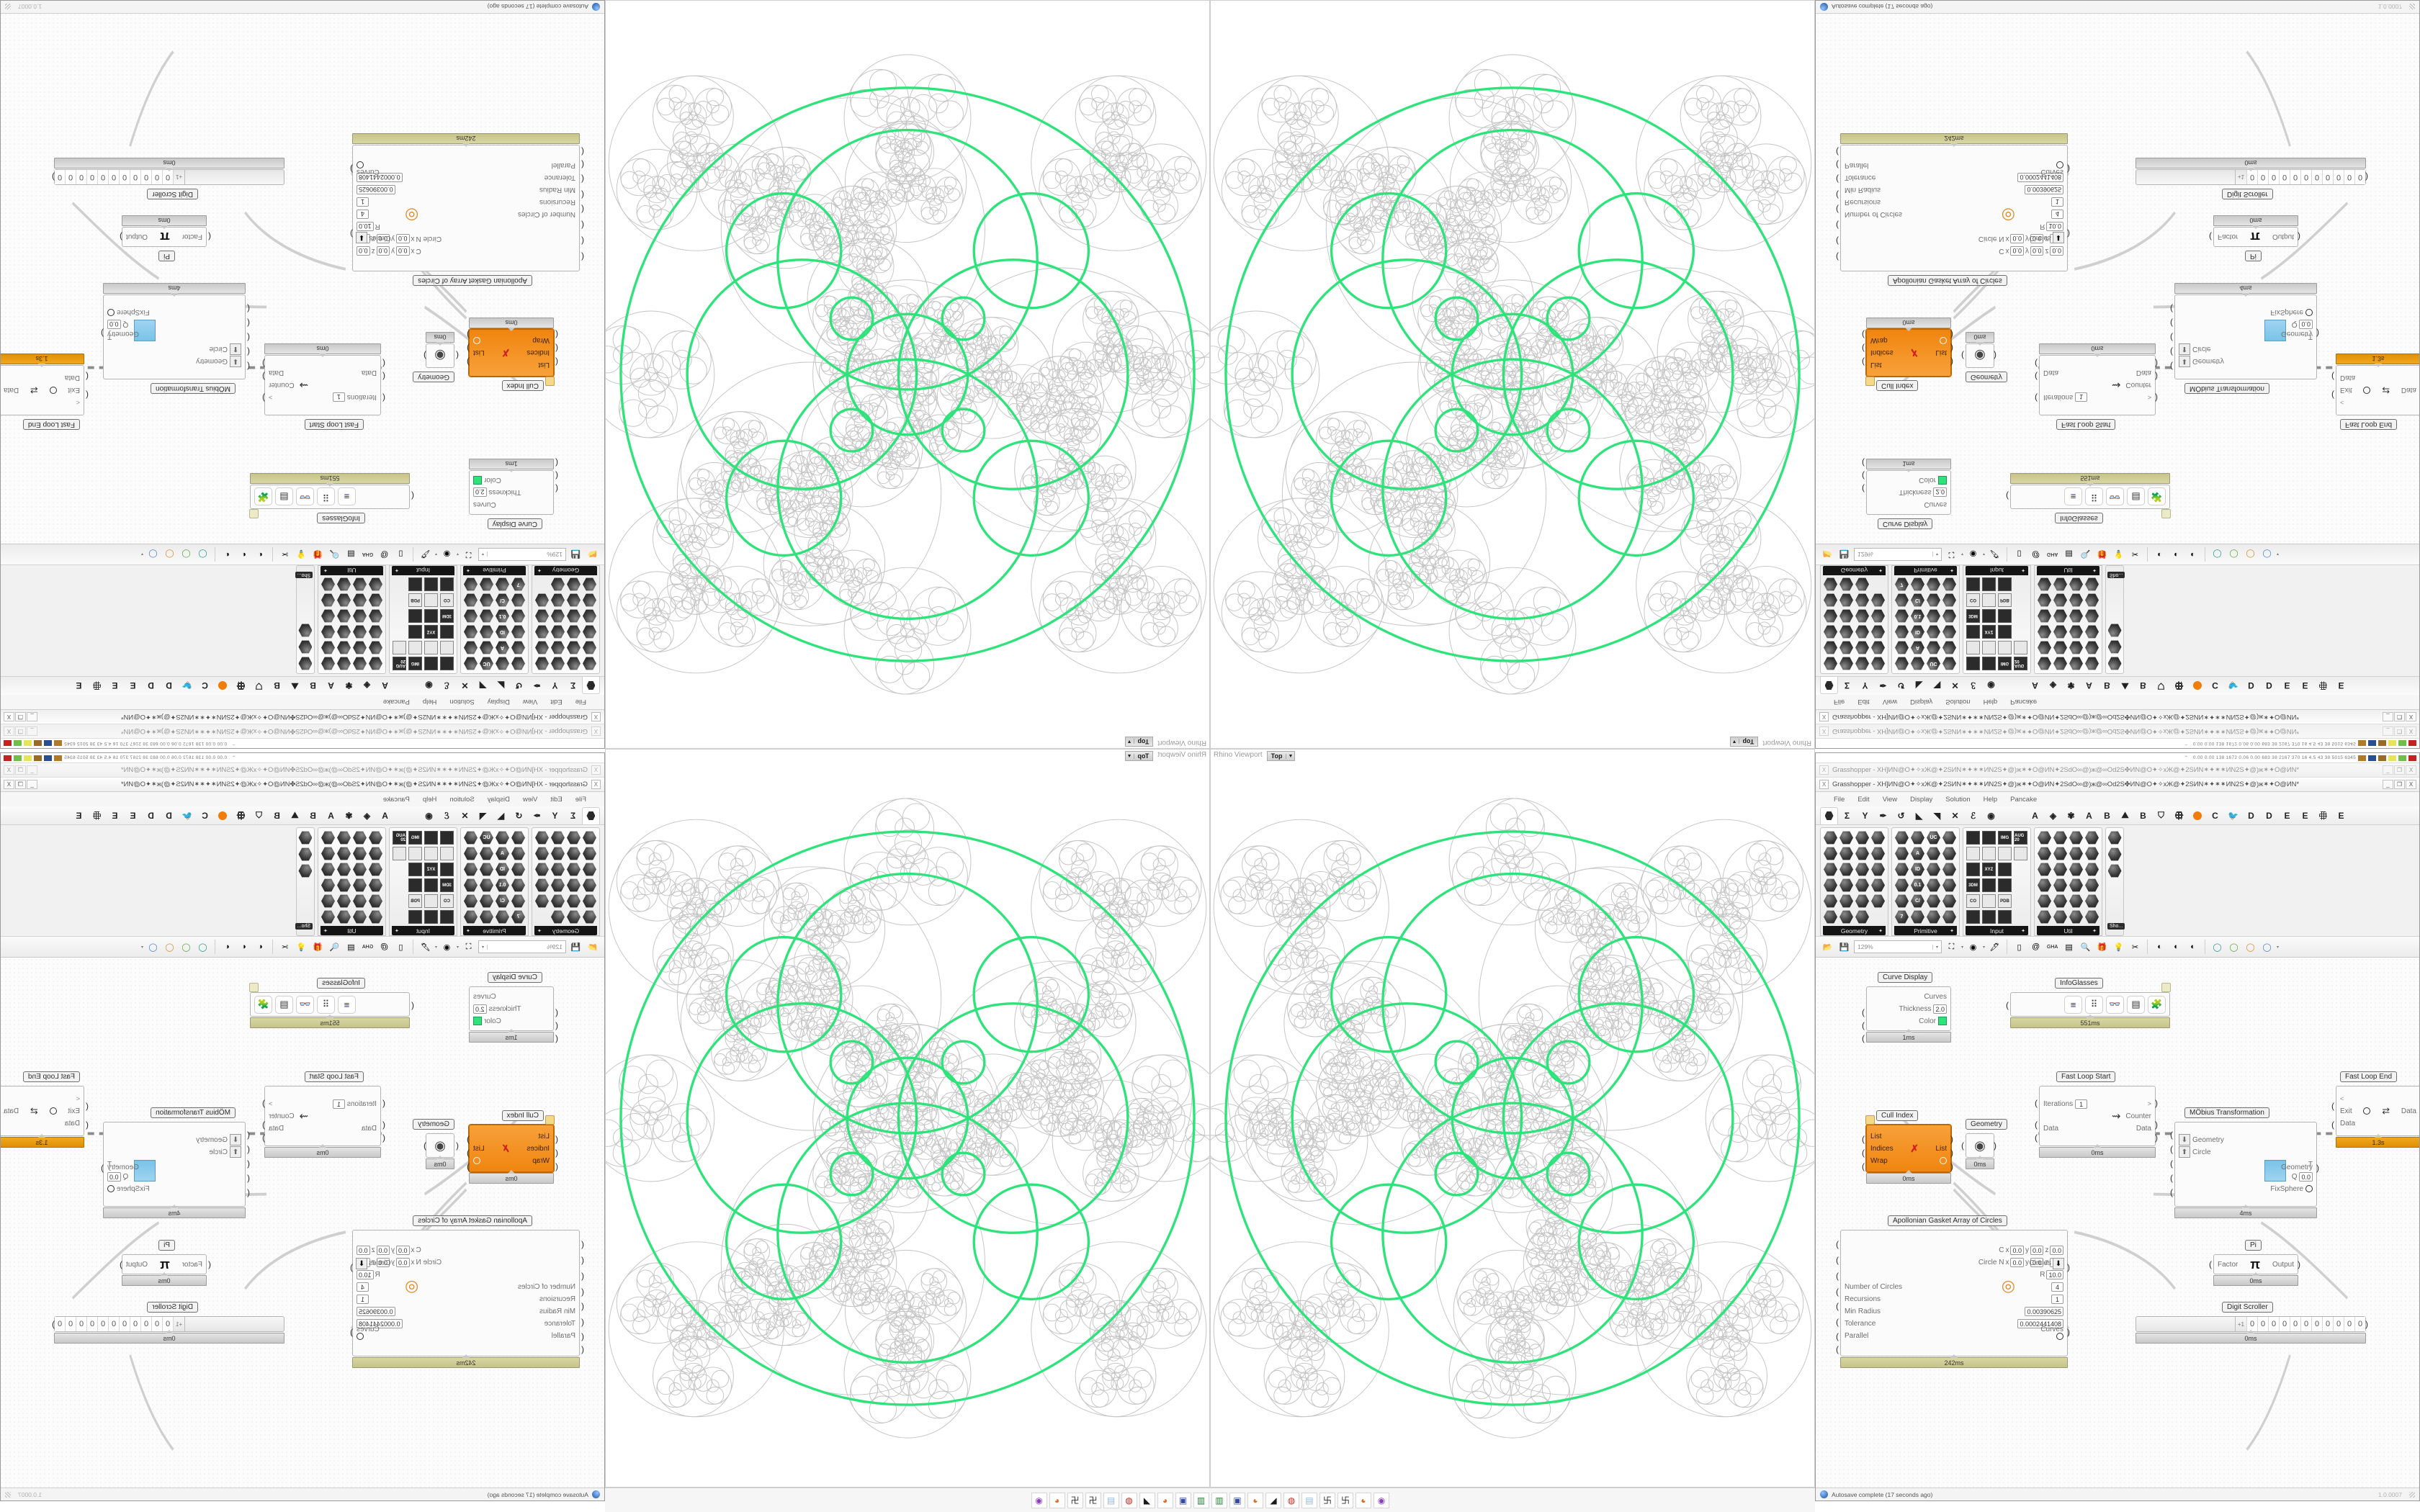 The image size is (2420, 1512). I want to click on geometry-down-icon: ⬇, so click(2184, 1140).